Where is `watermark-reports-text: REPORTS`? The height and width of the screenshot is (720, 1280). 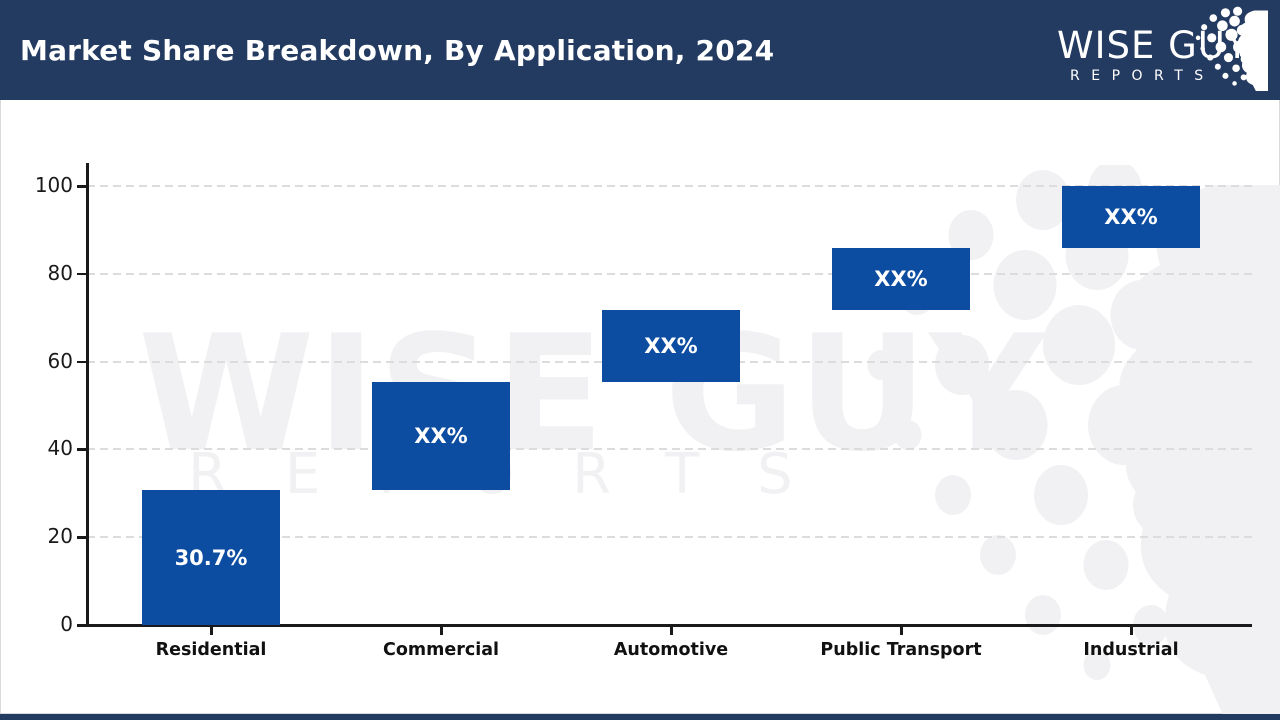
watermark-reports-text: REPORTS is located at coordinates (519, 474).